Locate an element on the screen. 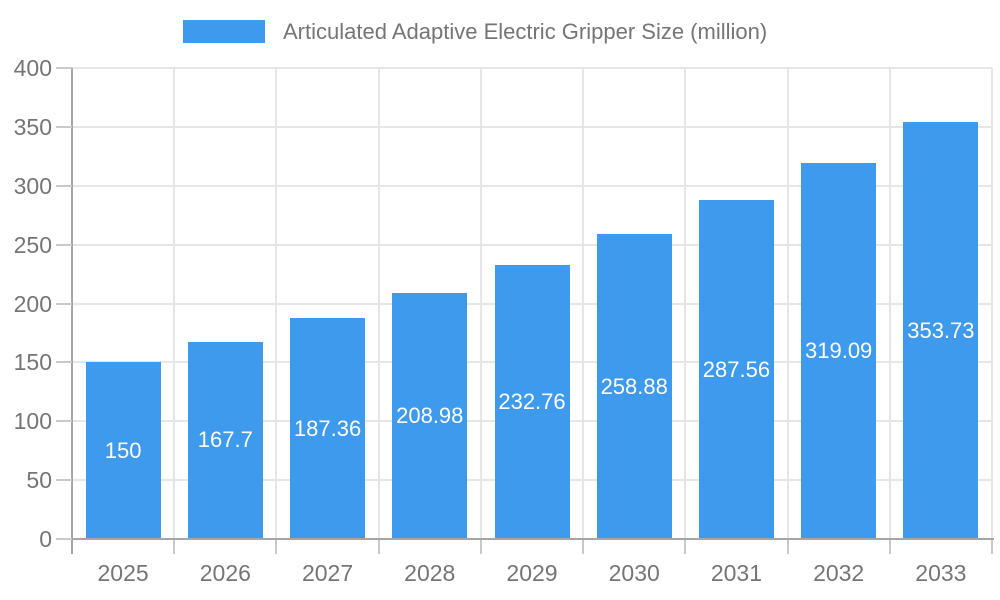 The height and width of the screenshot is (600, 1000). x-axis-label: 2027 is located at coordinates (327, 573).